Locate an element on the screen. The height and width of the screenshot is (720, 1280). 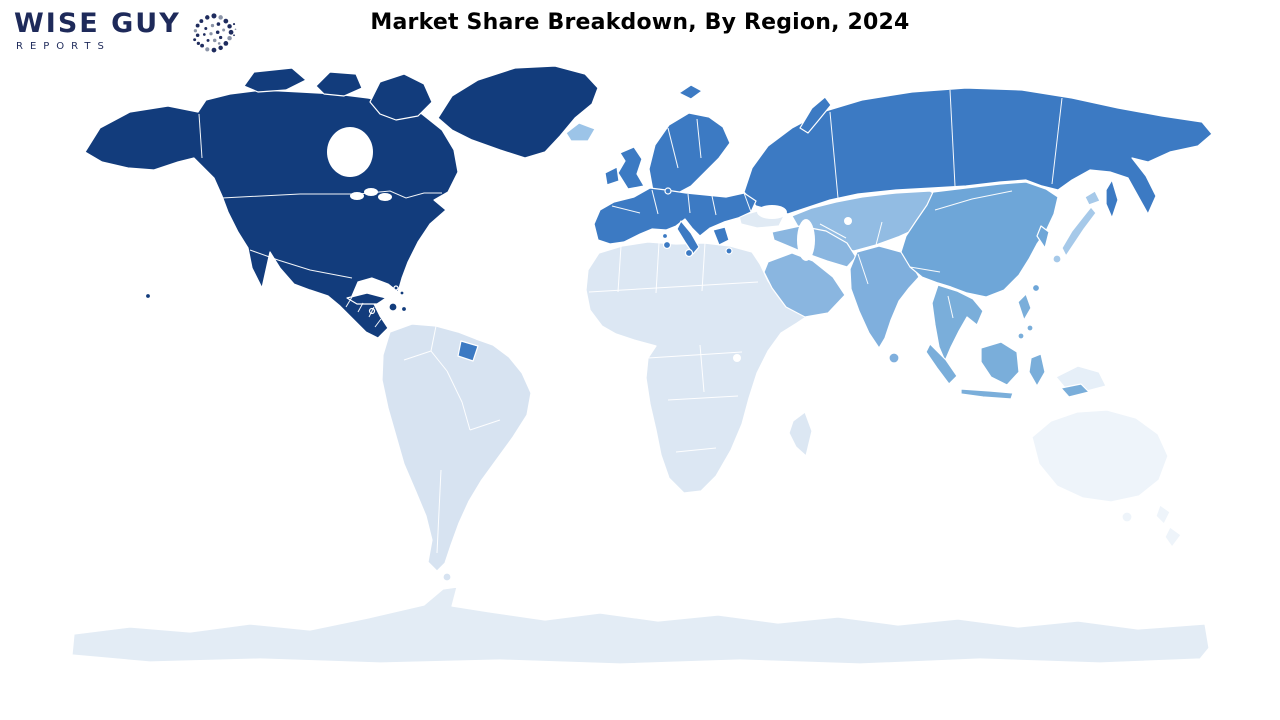
region-oceania-group is located at coordinates (1106, 478).